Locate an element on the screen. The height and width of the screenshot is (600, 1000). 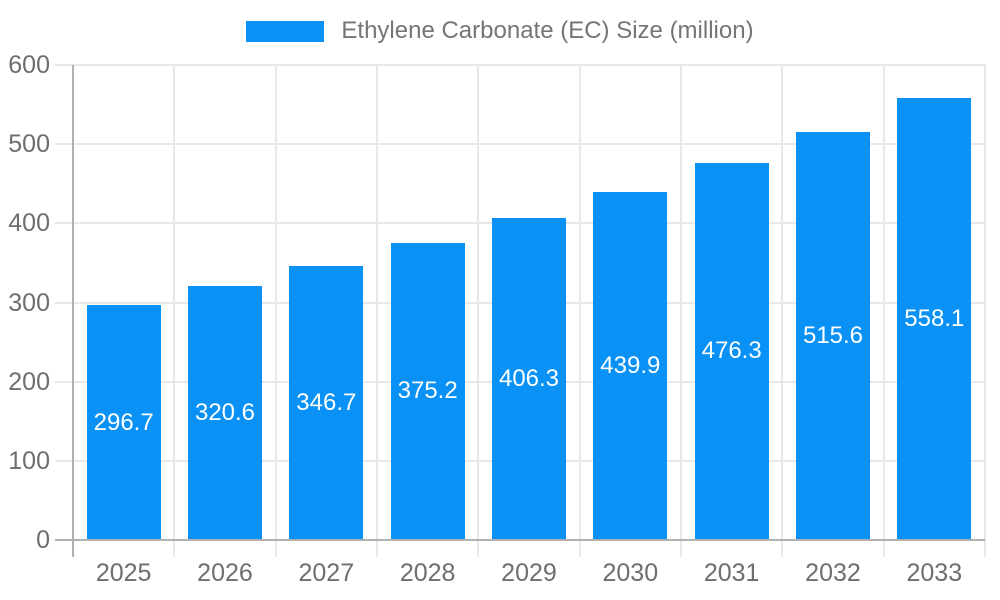
bar-value-label: 320.6 is located at coordinates (225, 413).